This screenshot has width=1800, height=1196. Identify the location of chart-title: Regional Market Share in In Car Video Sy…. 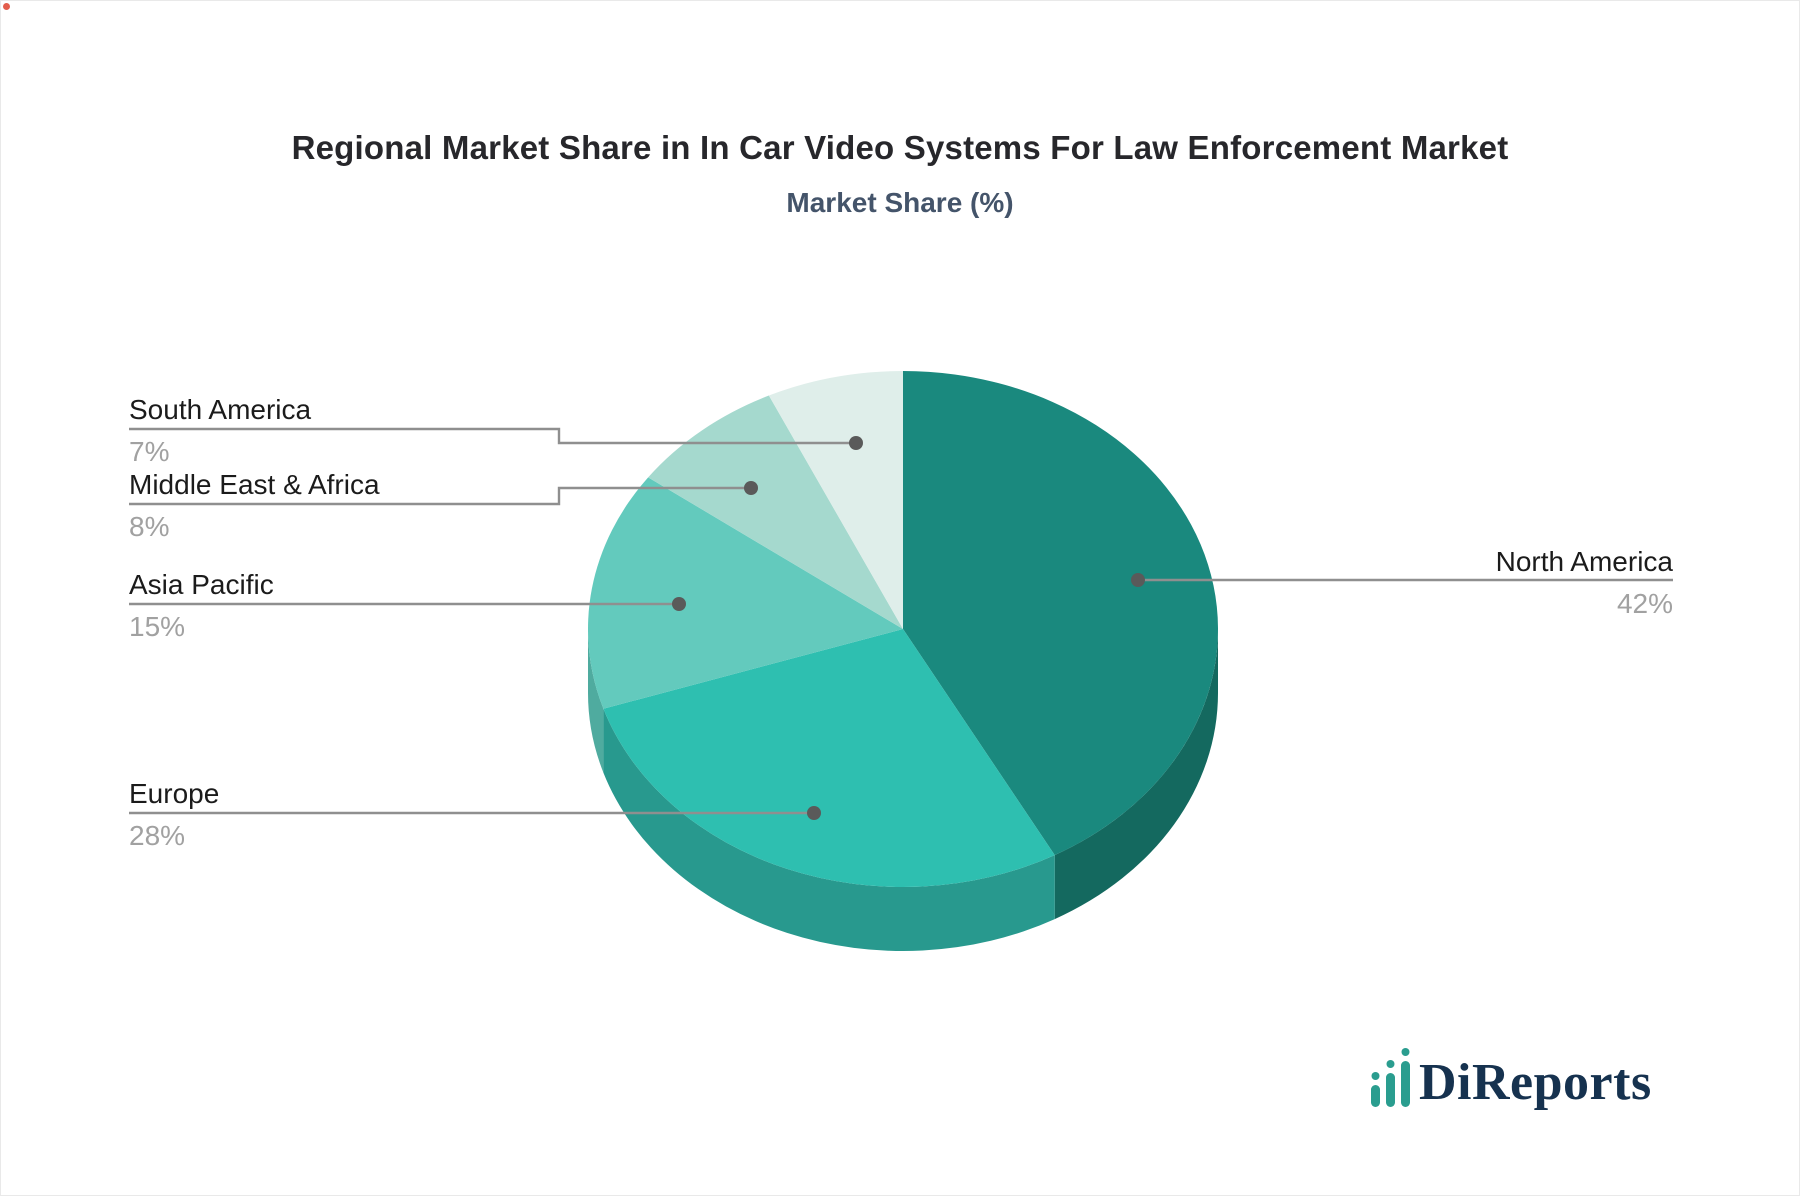
(900, 147).